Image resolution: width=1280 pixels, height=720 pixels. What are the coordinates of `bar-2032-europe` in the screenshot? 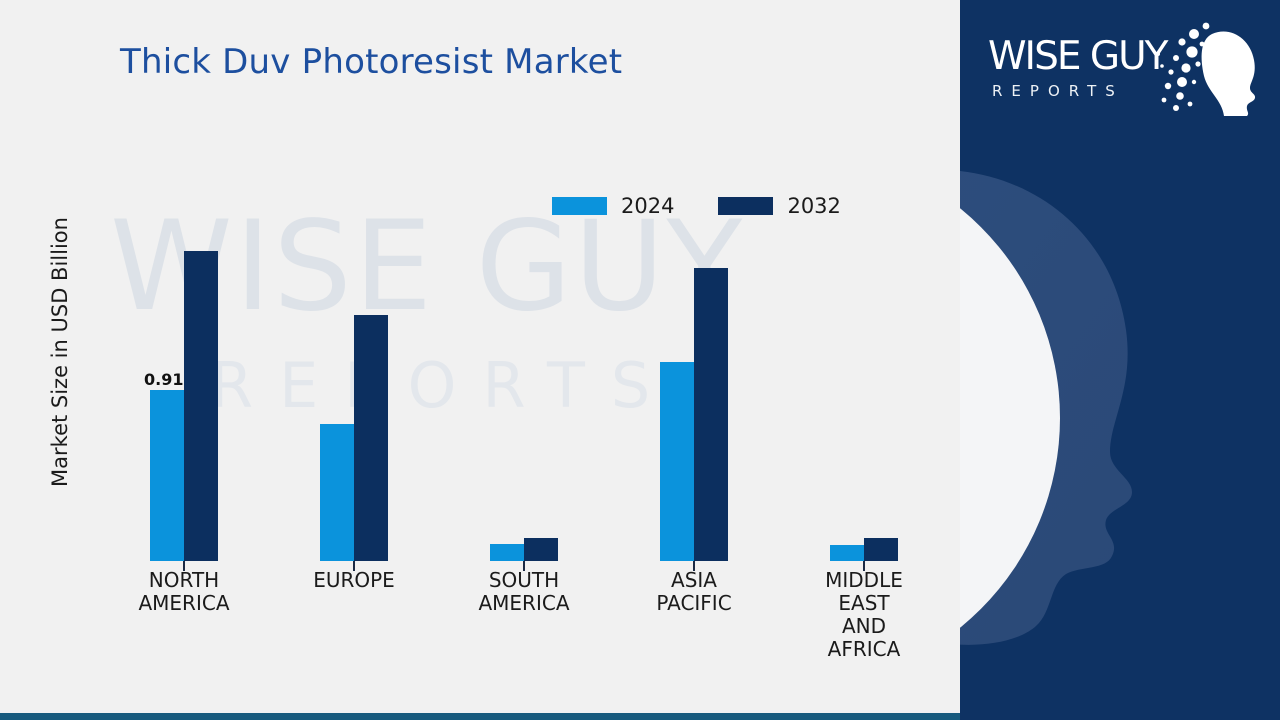 It's located at (371, 438).